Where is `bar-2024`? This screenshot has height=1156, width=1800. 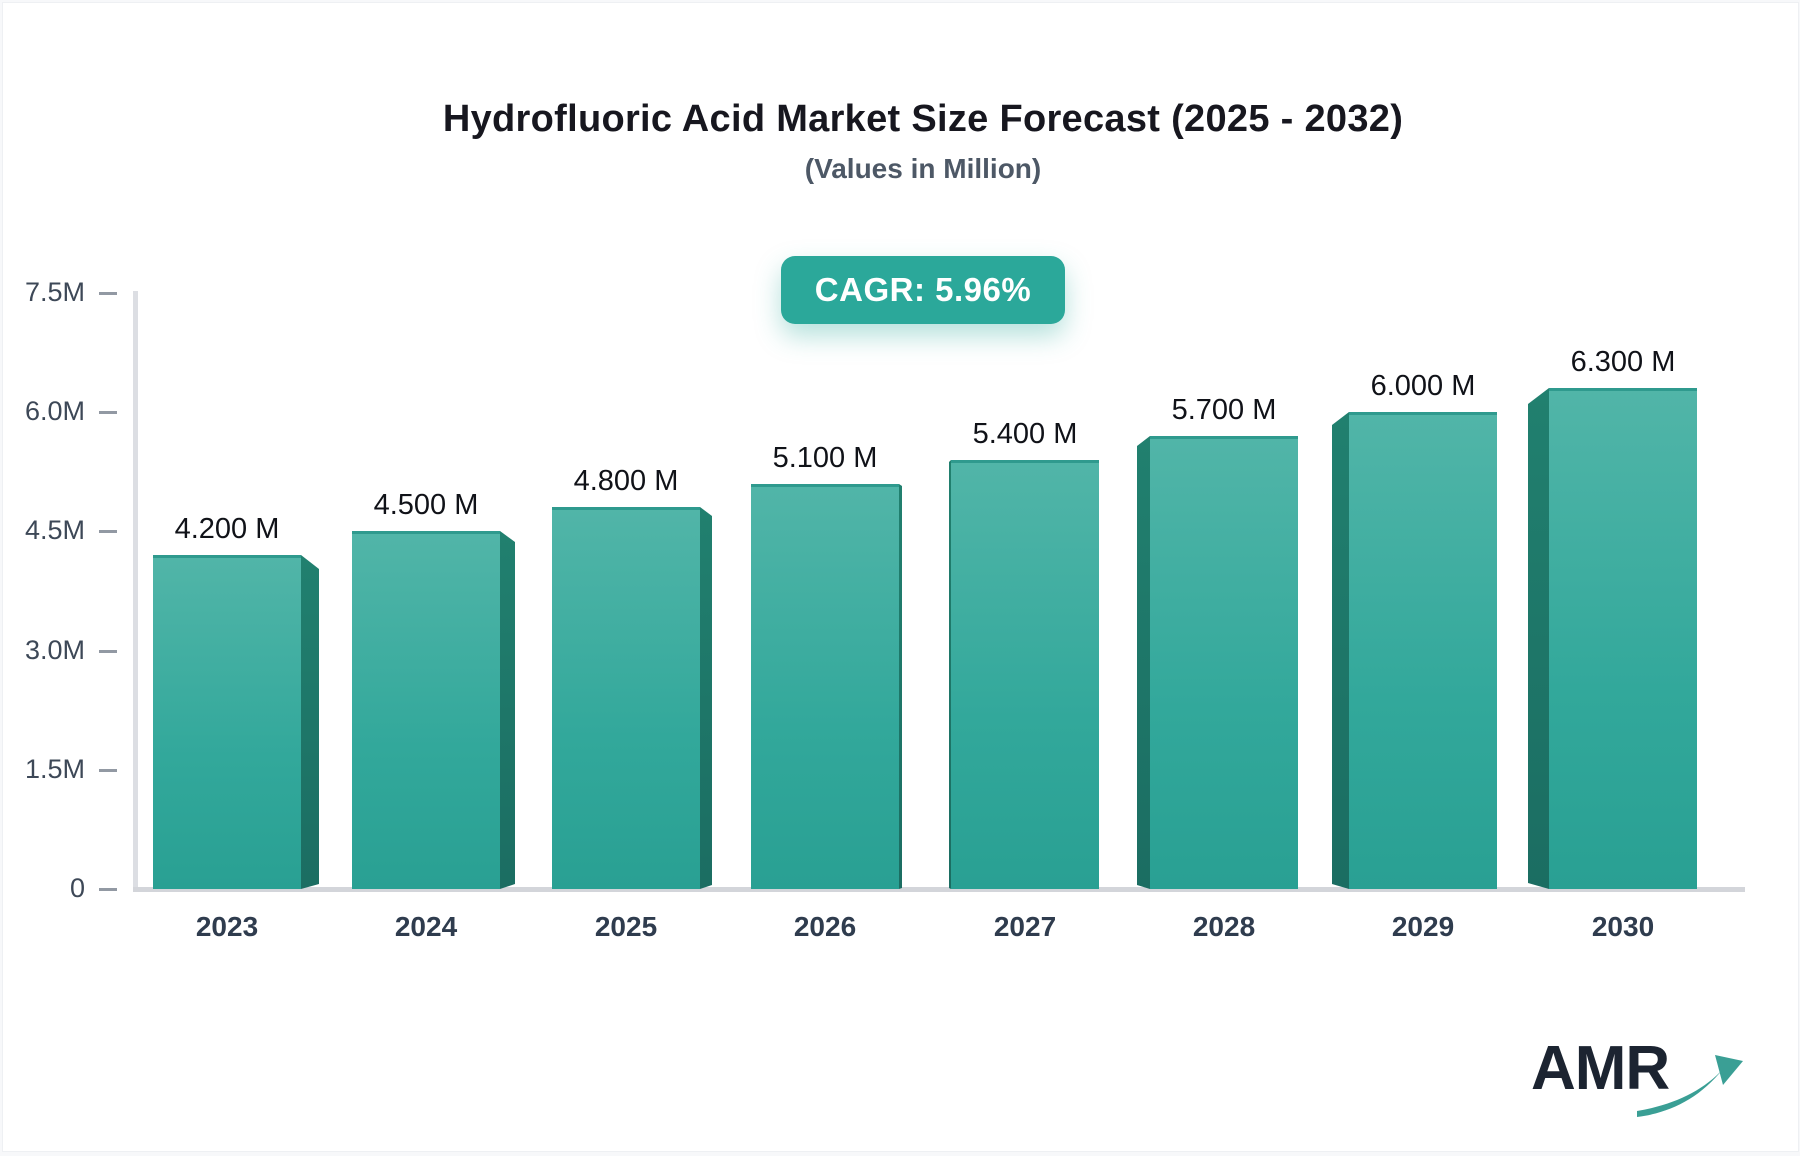 bar-2024 is located at coordinates (426, 710).